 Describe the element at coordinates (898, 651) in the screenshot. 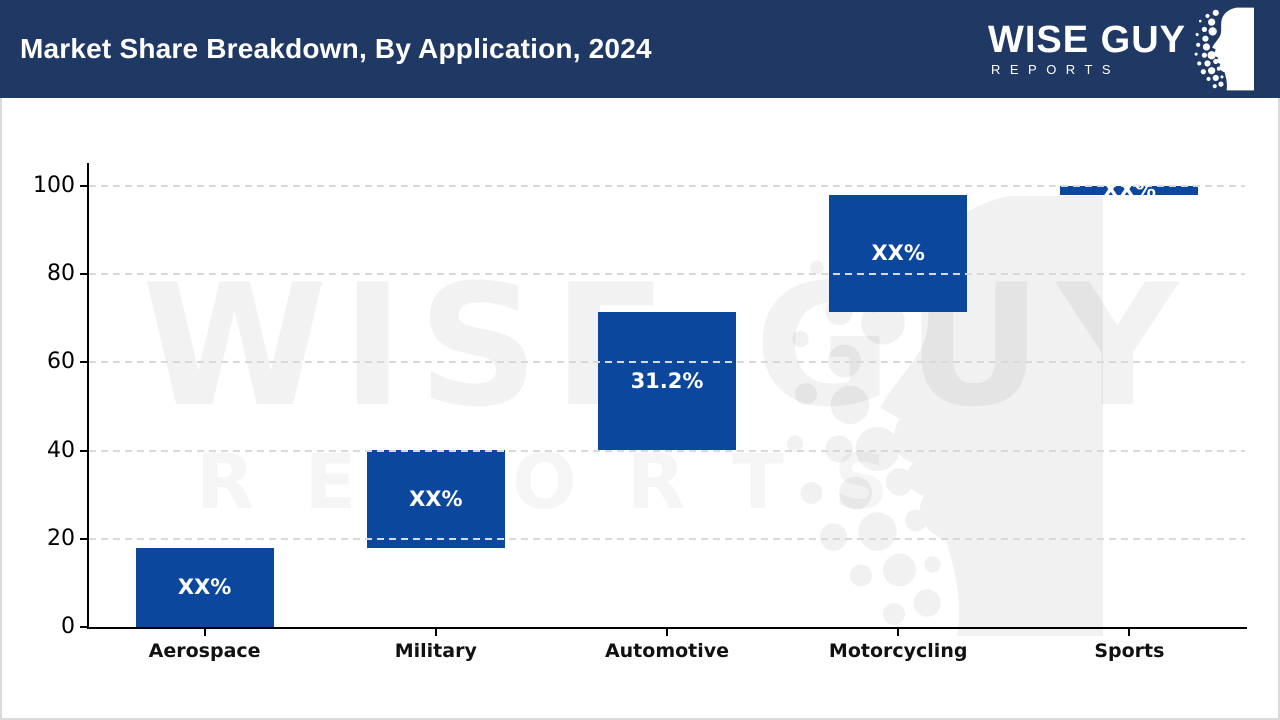

I see `x-category-label: Motorcycling` at that location.